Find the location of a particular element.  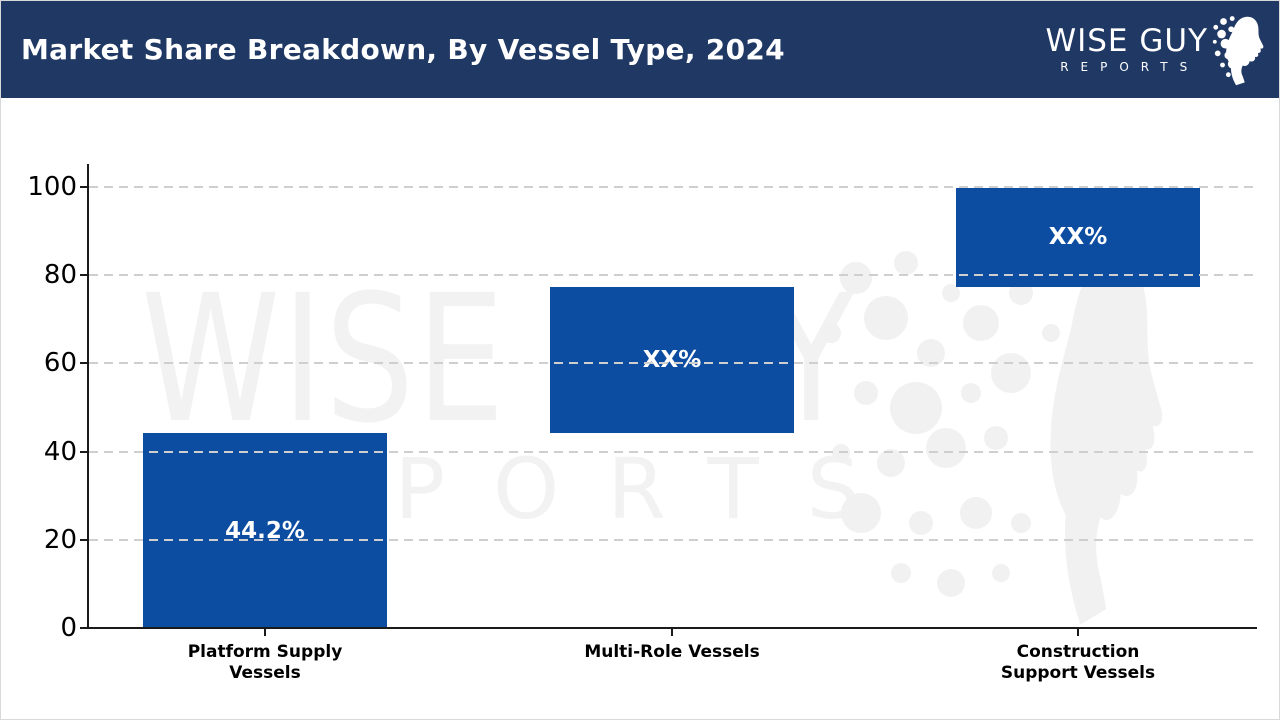

y-tick-label-40: 40 is located at coordinates (60, 451).